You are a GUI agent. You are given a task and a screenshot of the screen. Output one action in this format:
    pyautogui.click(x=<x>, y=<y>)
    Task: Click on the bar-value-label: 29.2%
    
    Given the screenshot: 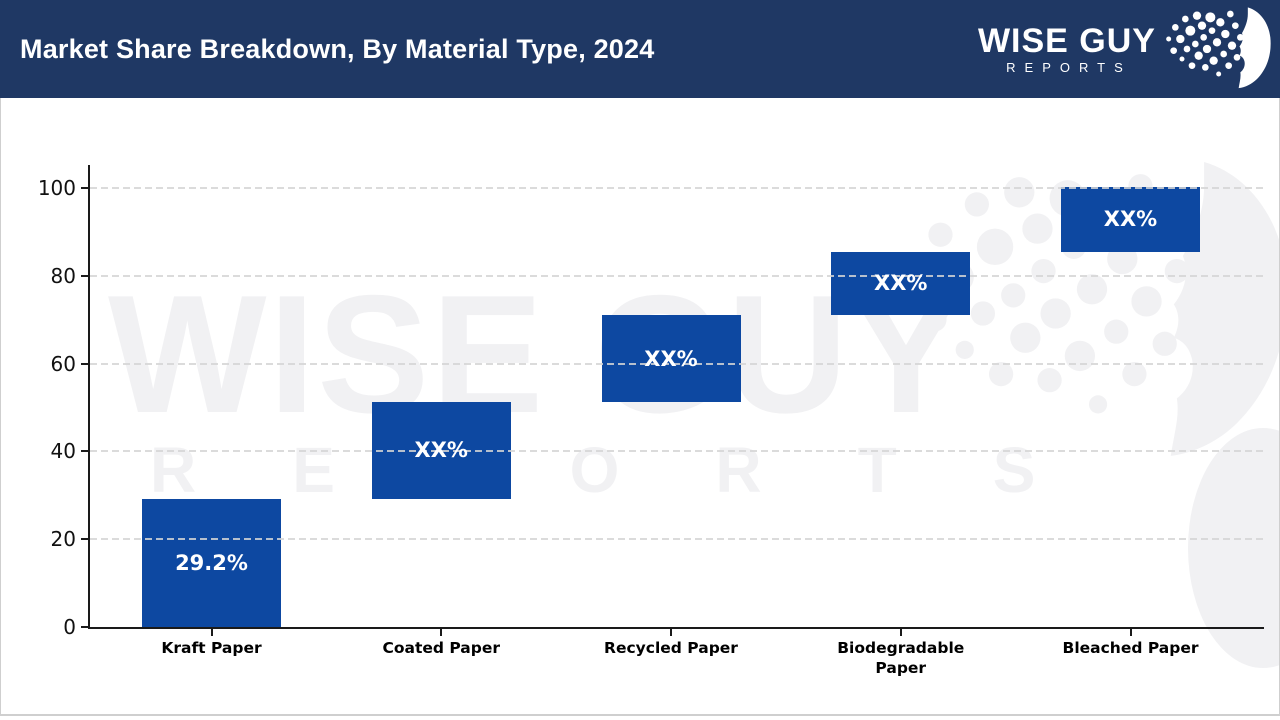 What is the action you would take?
    pyautogui.click(x=211, y=562)
    